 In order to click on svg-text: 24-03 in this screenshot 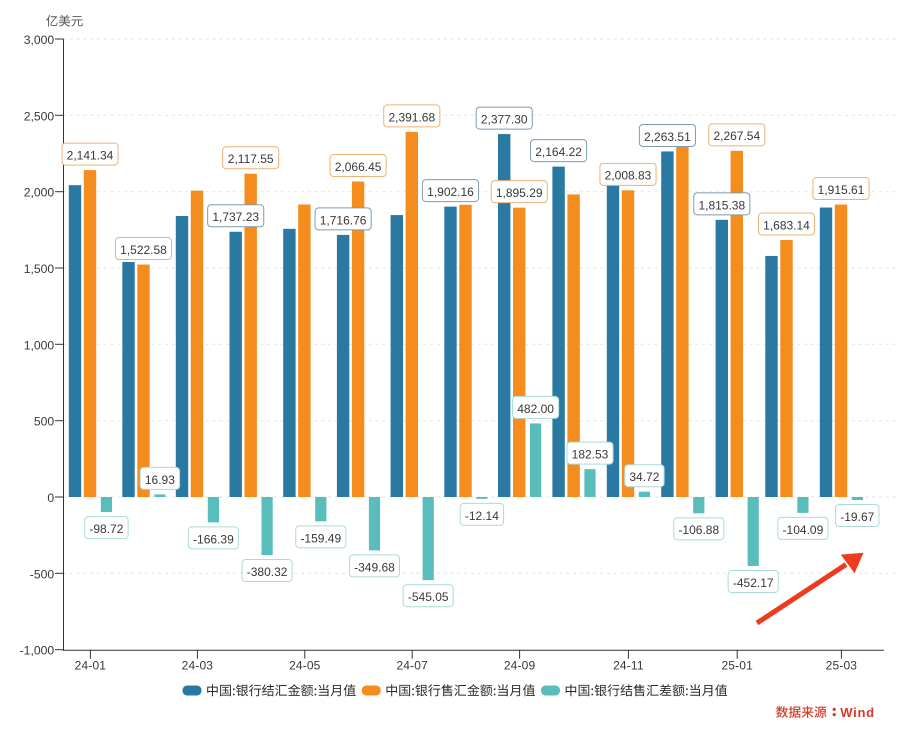, I will do `click(198, 666)`.